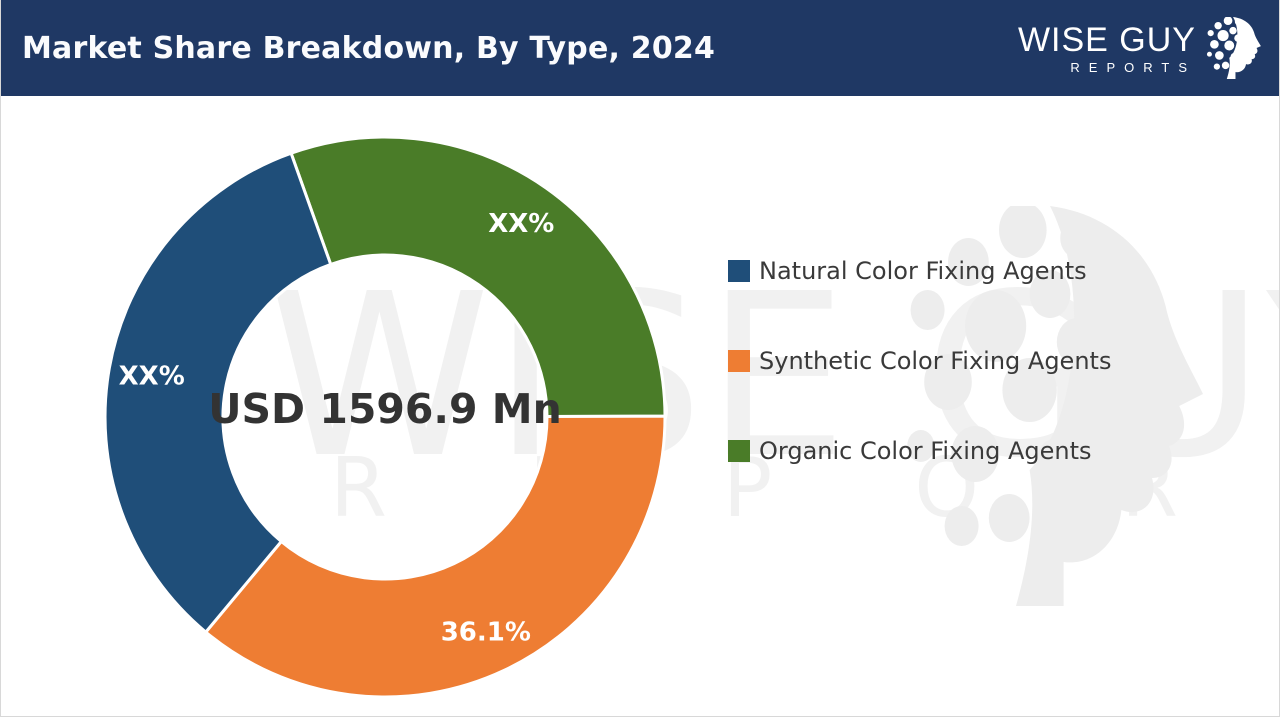 This screenshot has height=720, width=1280. I want to click on legend-label-organic: Organic Color Fixing Agents, so click(925, 451).